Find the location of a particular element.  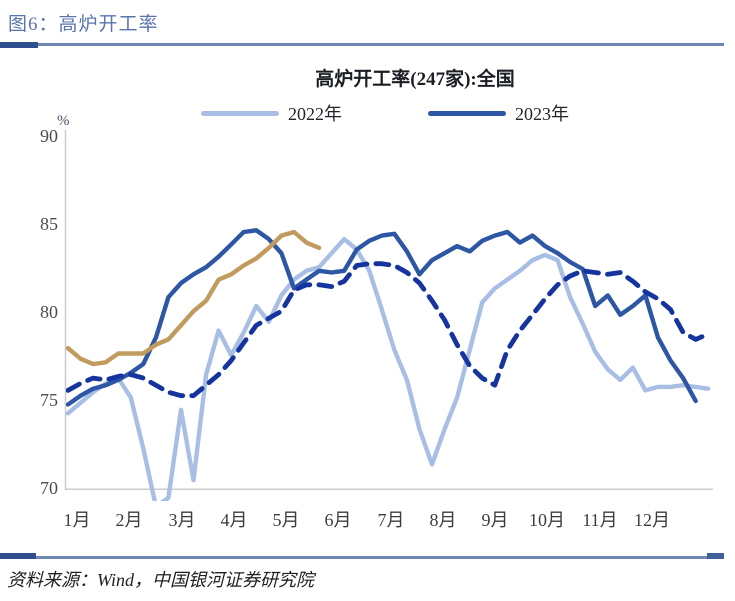

figure-title: 图6：高炉开工率 is located at coordinates (83, 24).